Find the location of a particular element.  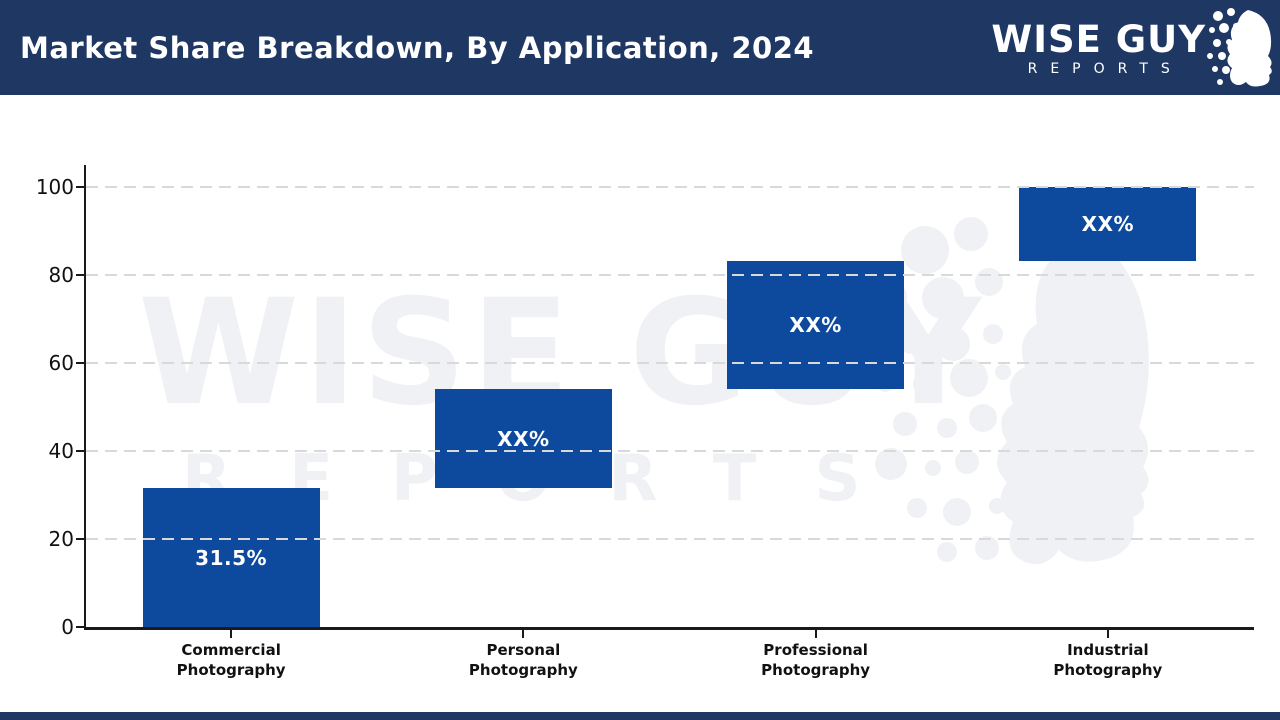

x-category-label: Industrial Photography is located at coordinates (1108, 660).